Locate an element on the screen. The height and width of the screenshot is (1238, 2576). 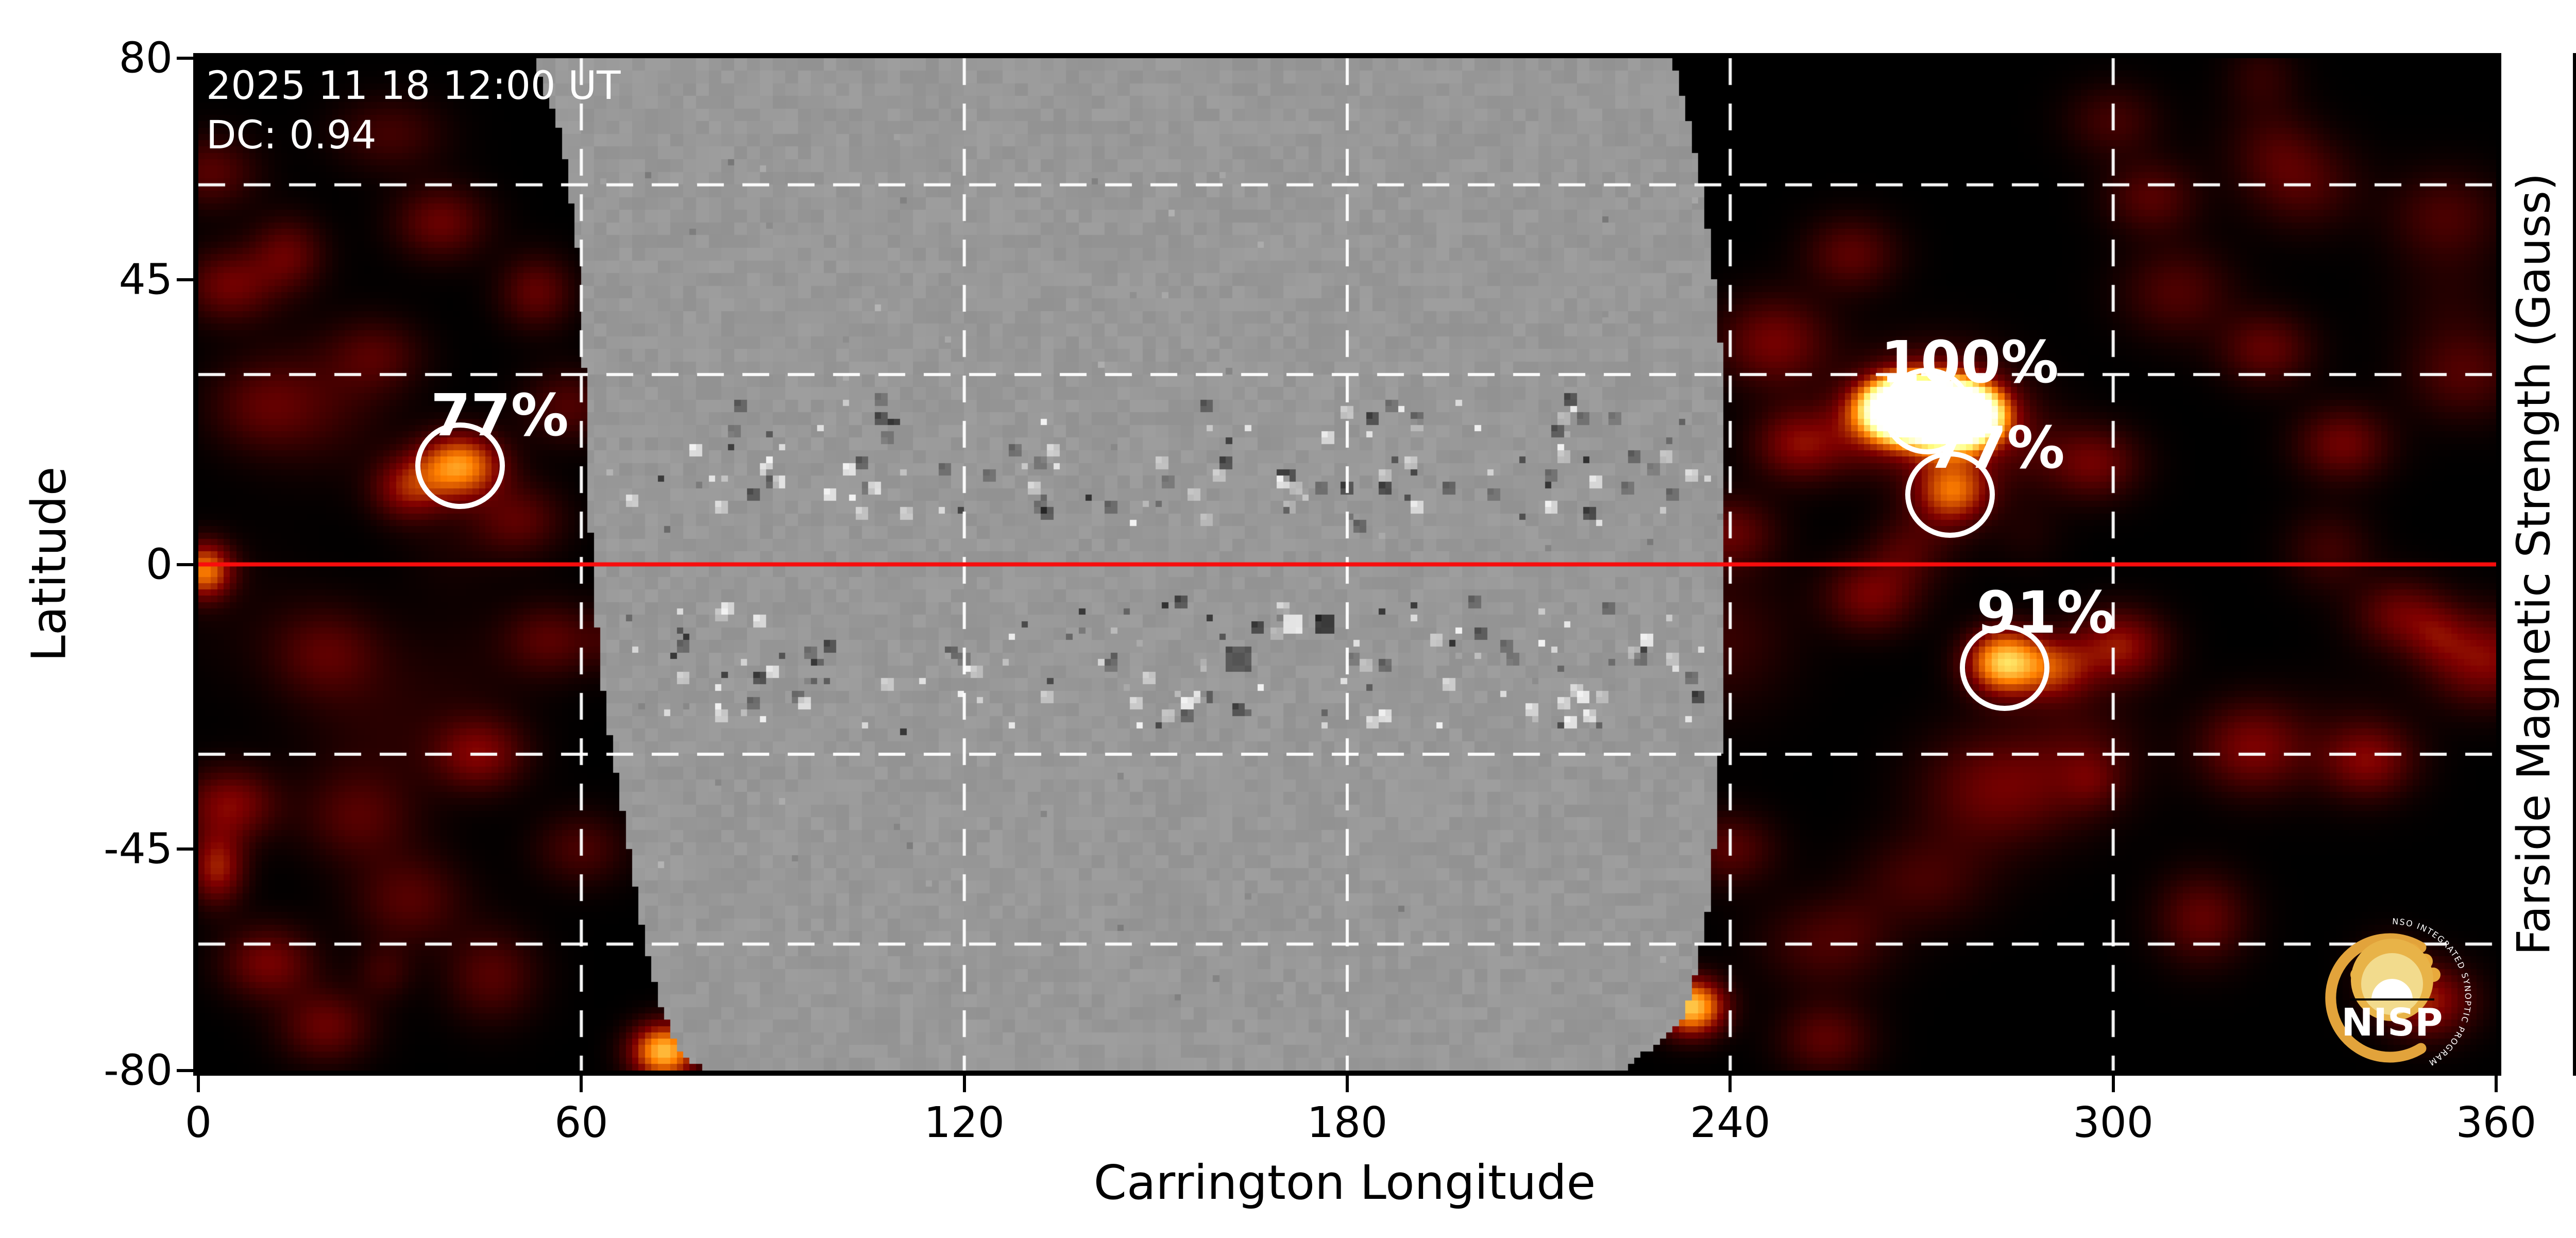
region-label: 100% is located at coordinates (1969, 362).